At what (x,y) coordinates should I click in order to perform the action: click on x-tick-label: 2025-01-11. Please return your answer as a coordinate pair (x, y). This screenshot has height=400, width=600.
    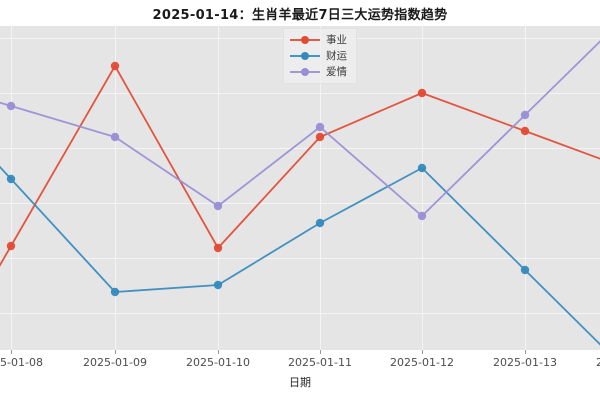
    Looking at the image, I should click on (320, 362).